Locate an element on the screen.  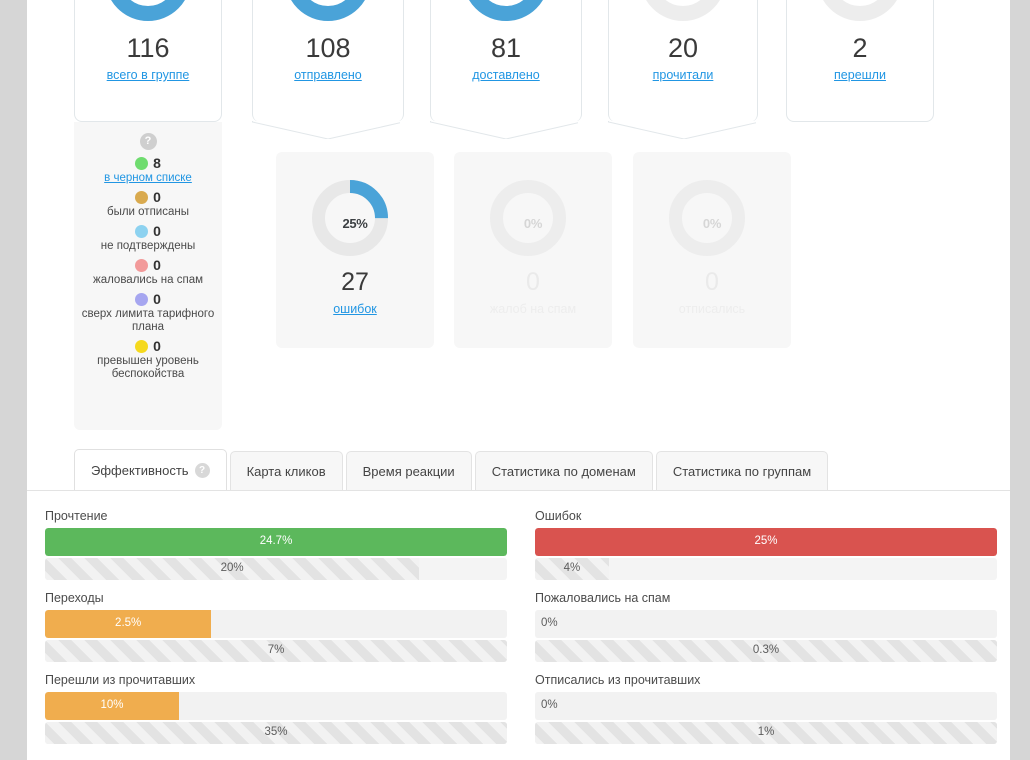
legend-item: 0 не подтверждены is located at coordinates (148, 238).